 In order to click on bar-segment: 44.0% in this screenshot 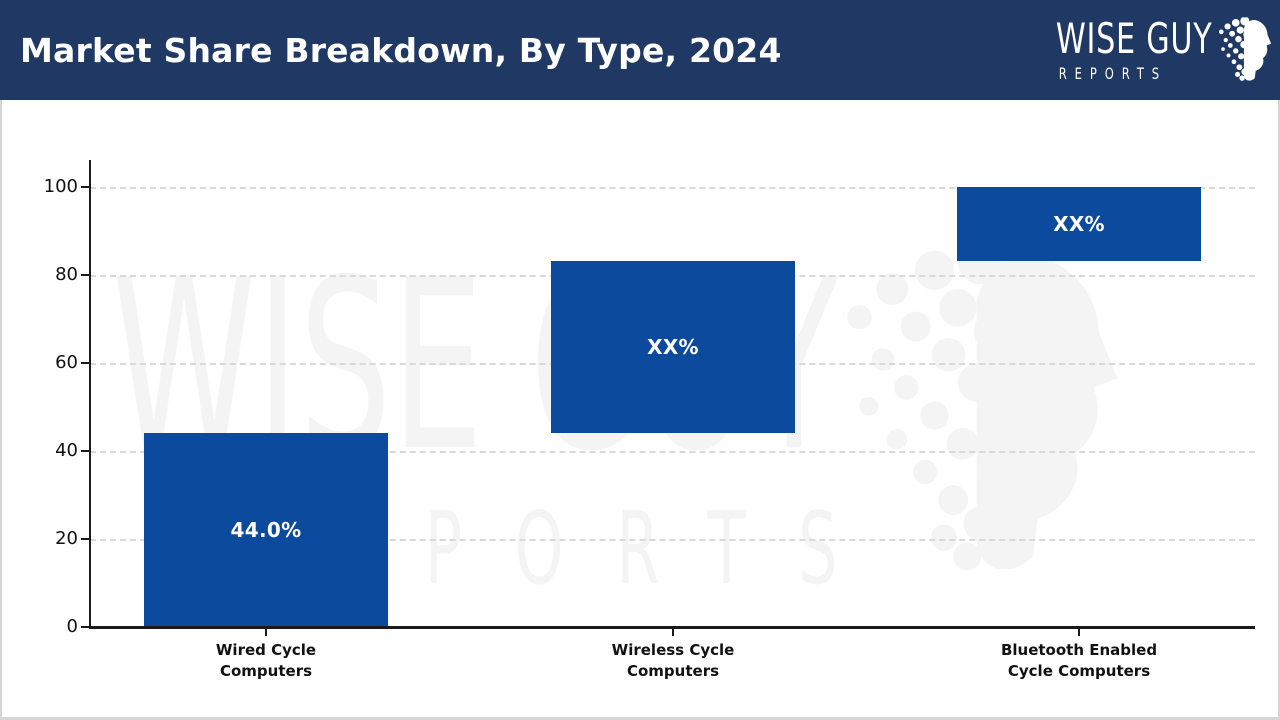, I will do `click(266, 530)`.